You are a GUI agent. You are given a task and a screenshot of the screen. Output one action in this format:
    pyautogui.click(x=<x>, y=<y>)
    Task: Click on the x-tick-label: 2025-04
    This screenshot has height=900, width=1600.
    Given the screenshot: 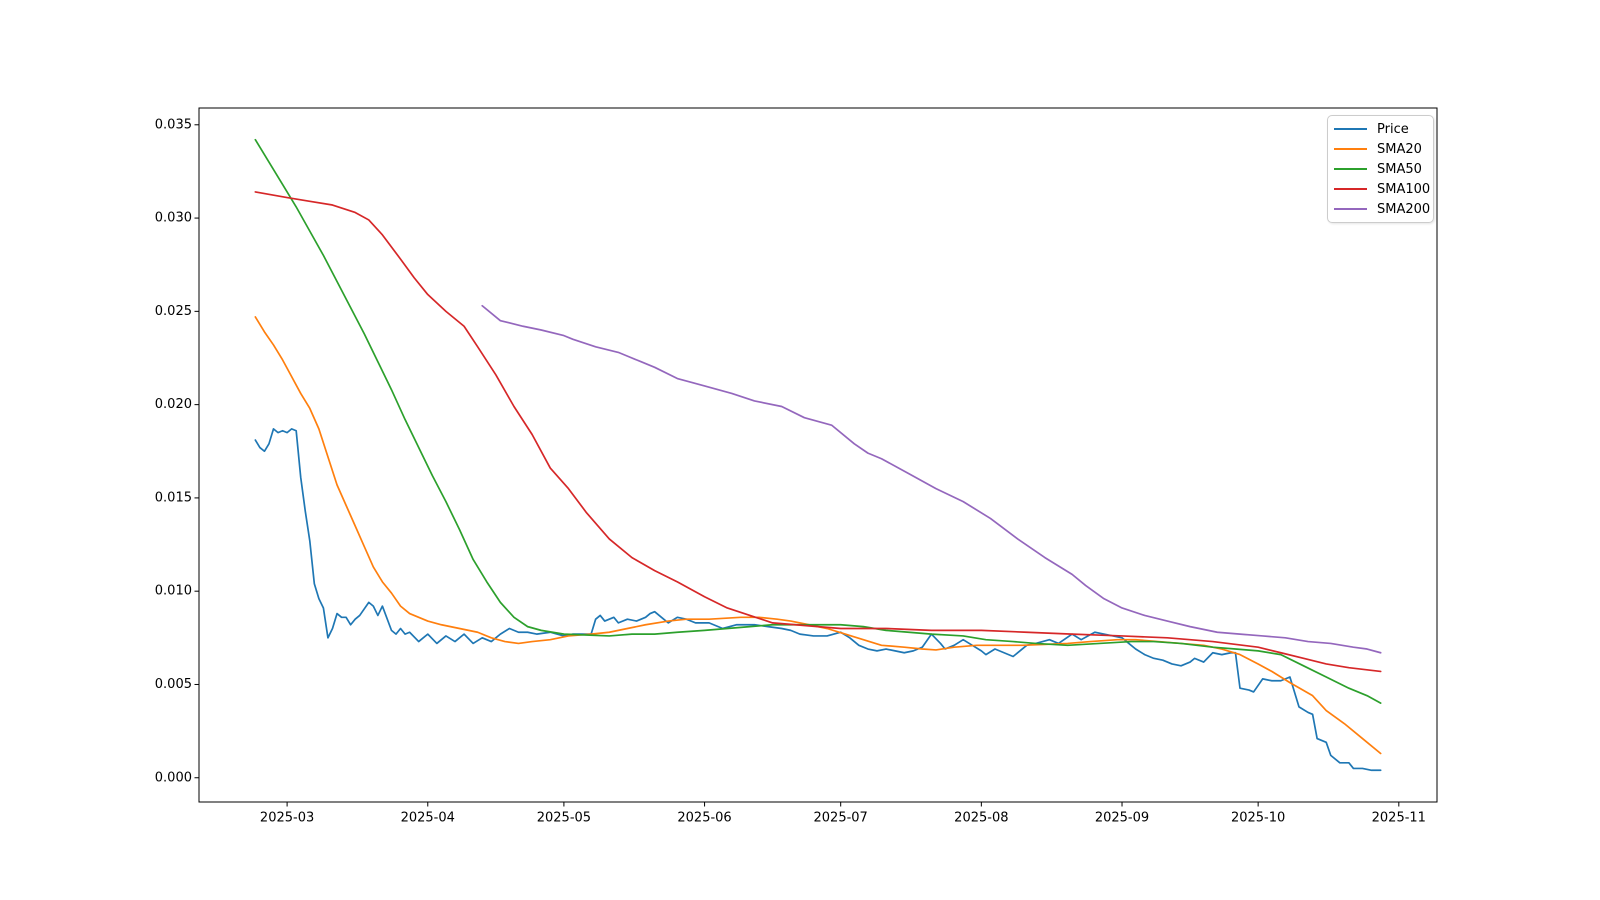 What is the action you would take?
    pyautogui.click(x=428, y=818)
    